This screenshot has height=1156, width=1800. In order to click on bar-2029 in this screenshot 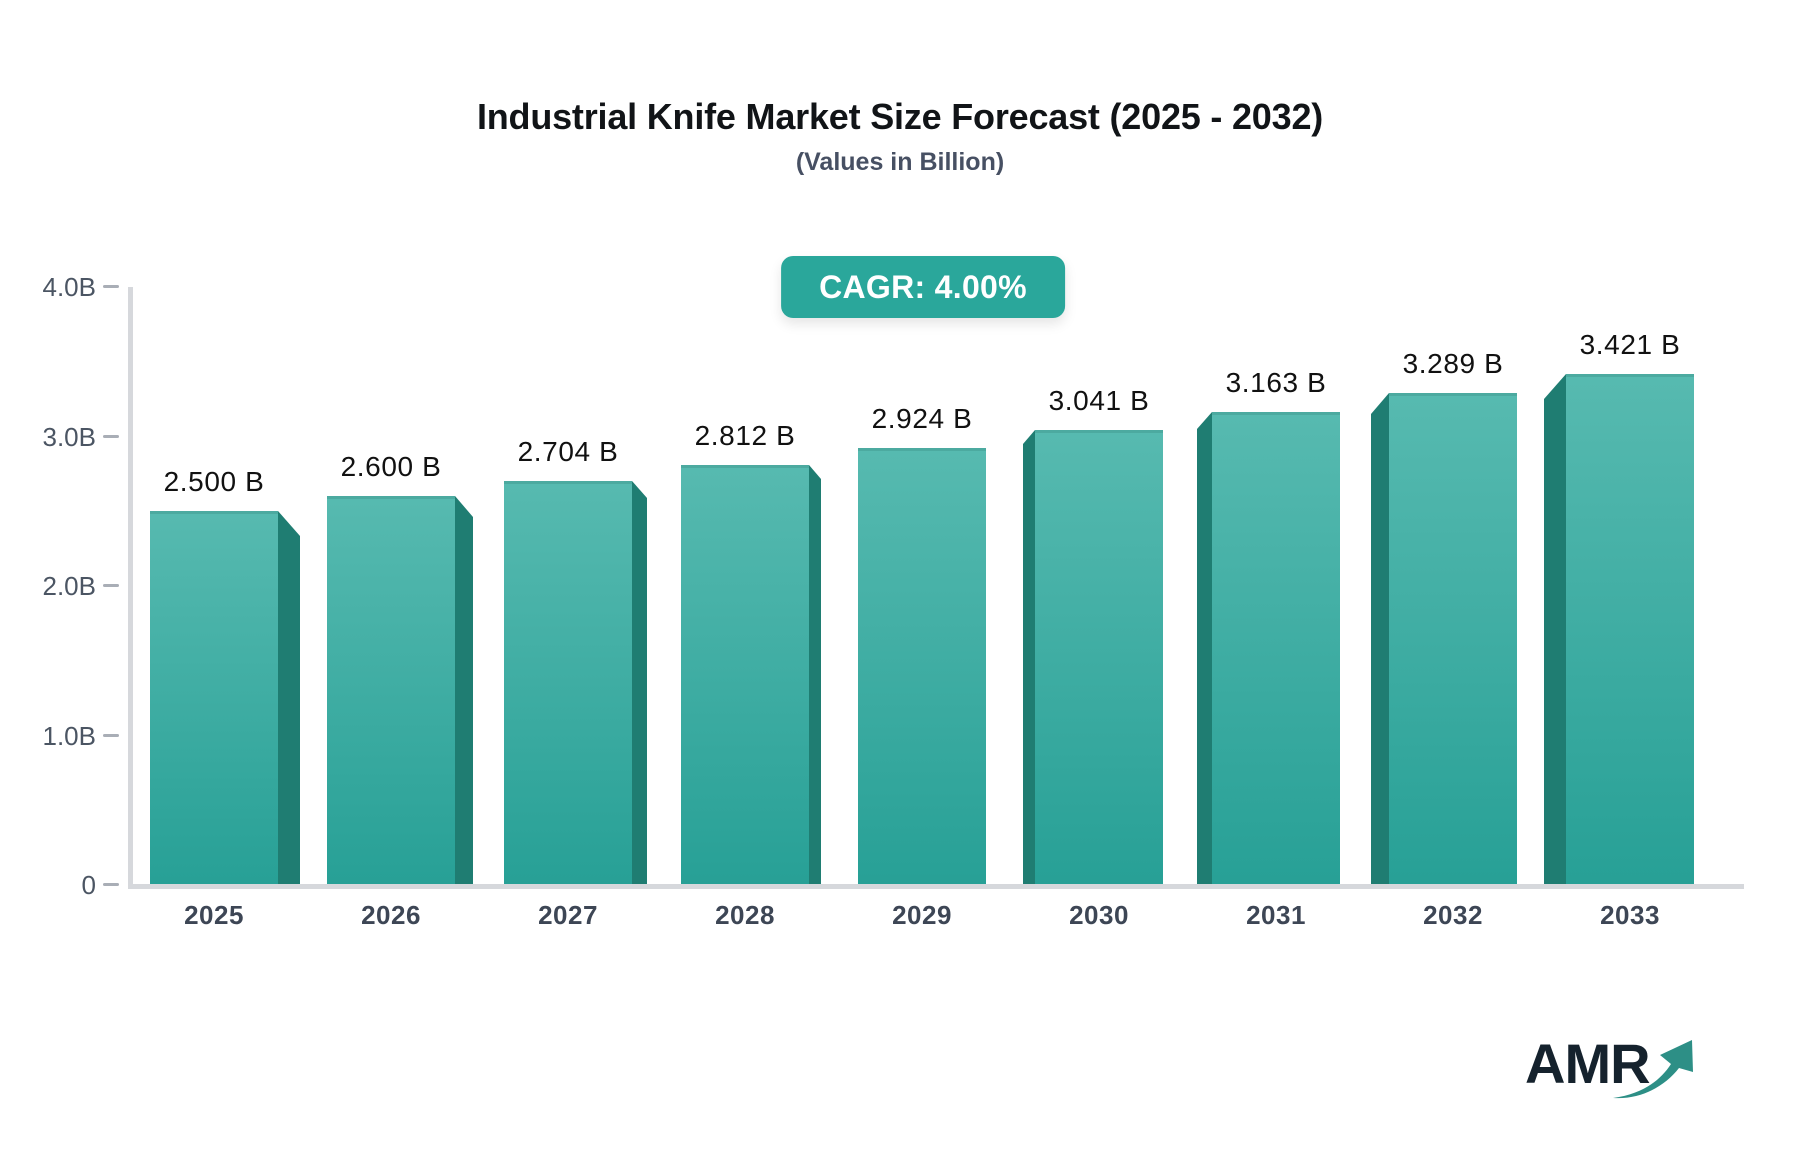, I will do `click(922, 666)`.